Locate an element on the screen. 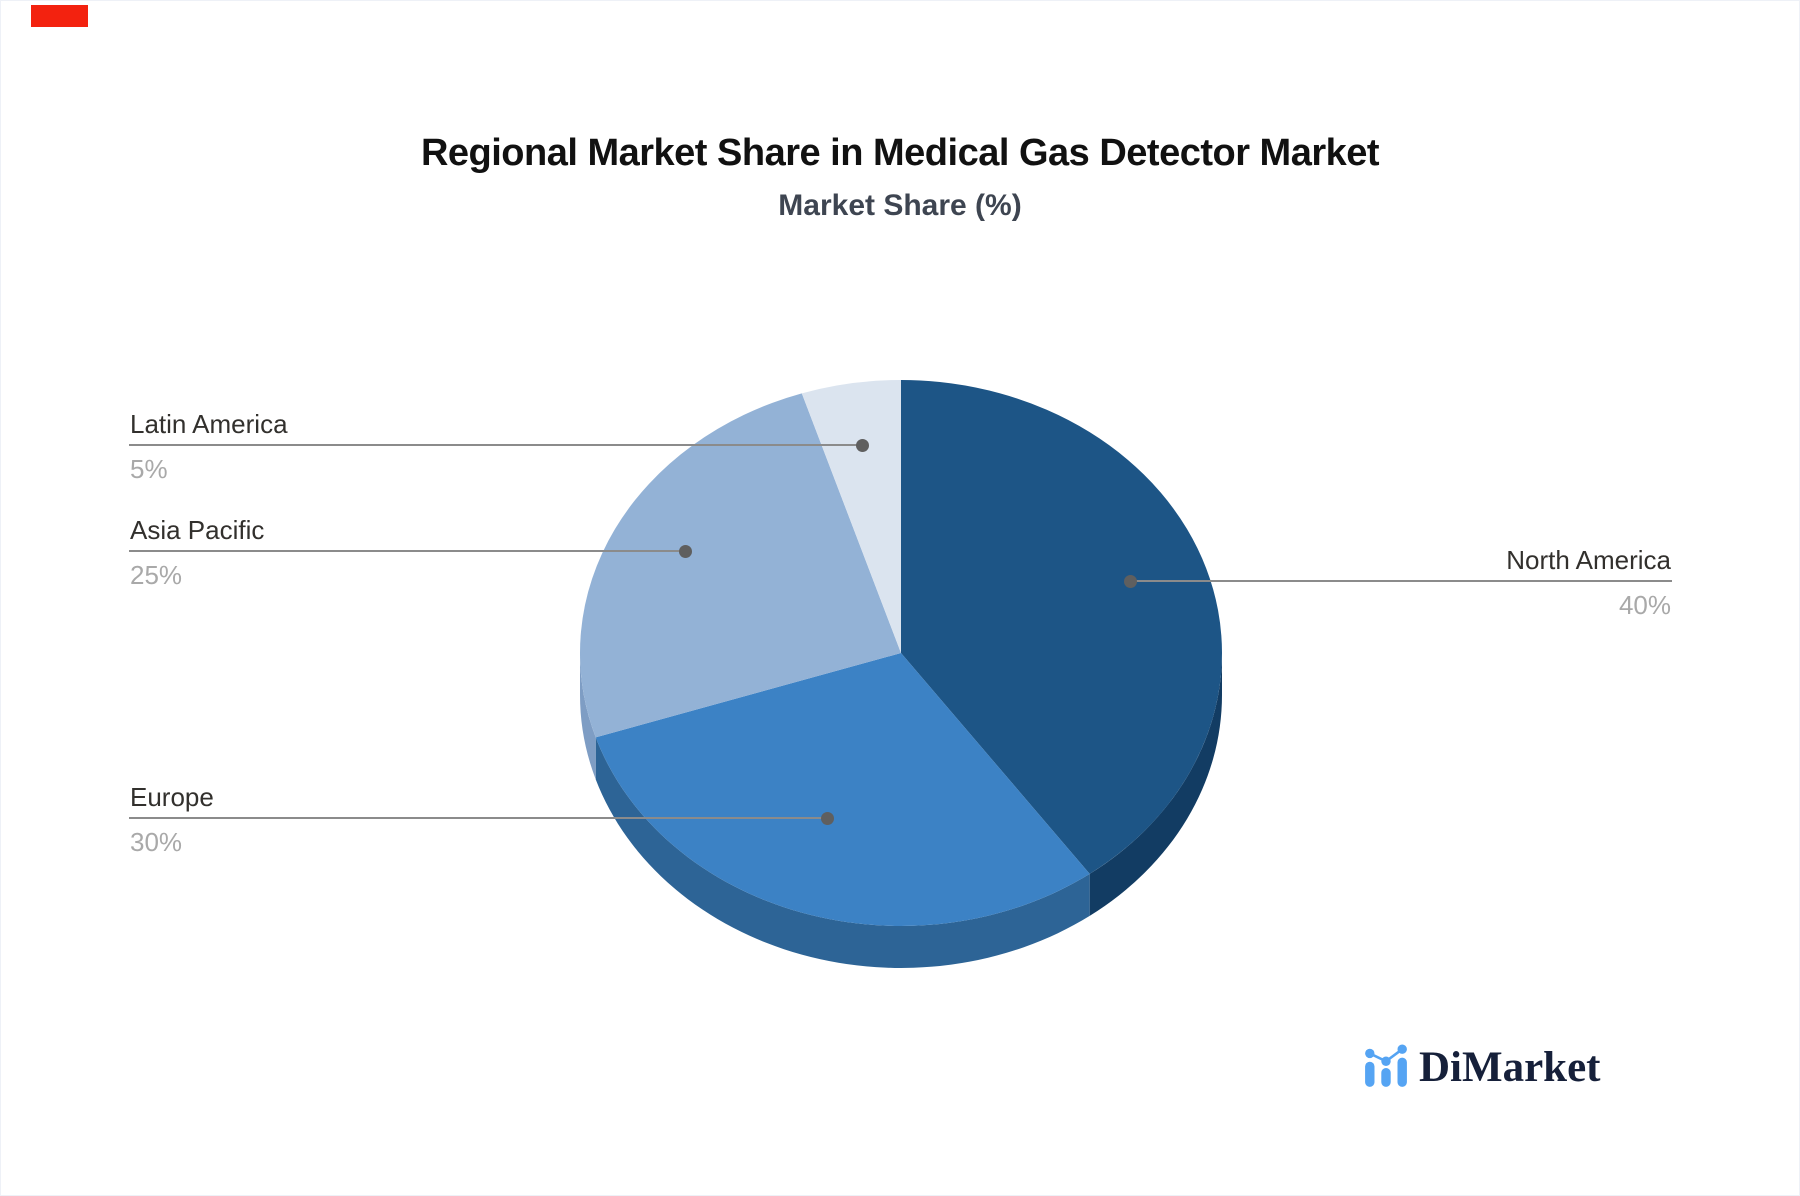  slice-label: Asia Pacific is located at coordinates (197, 530).